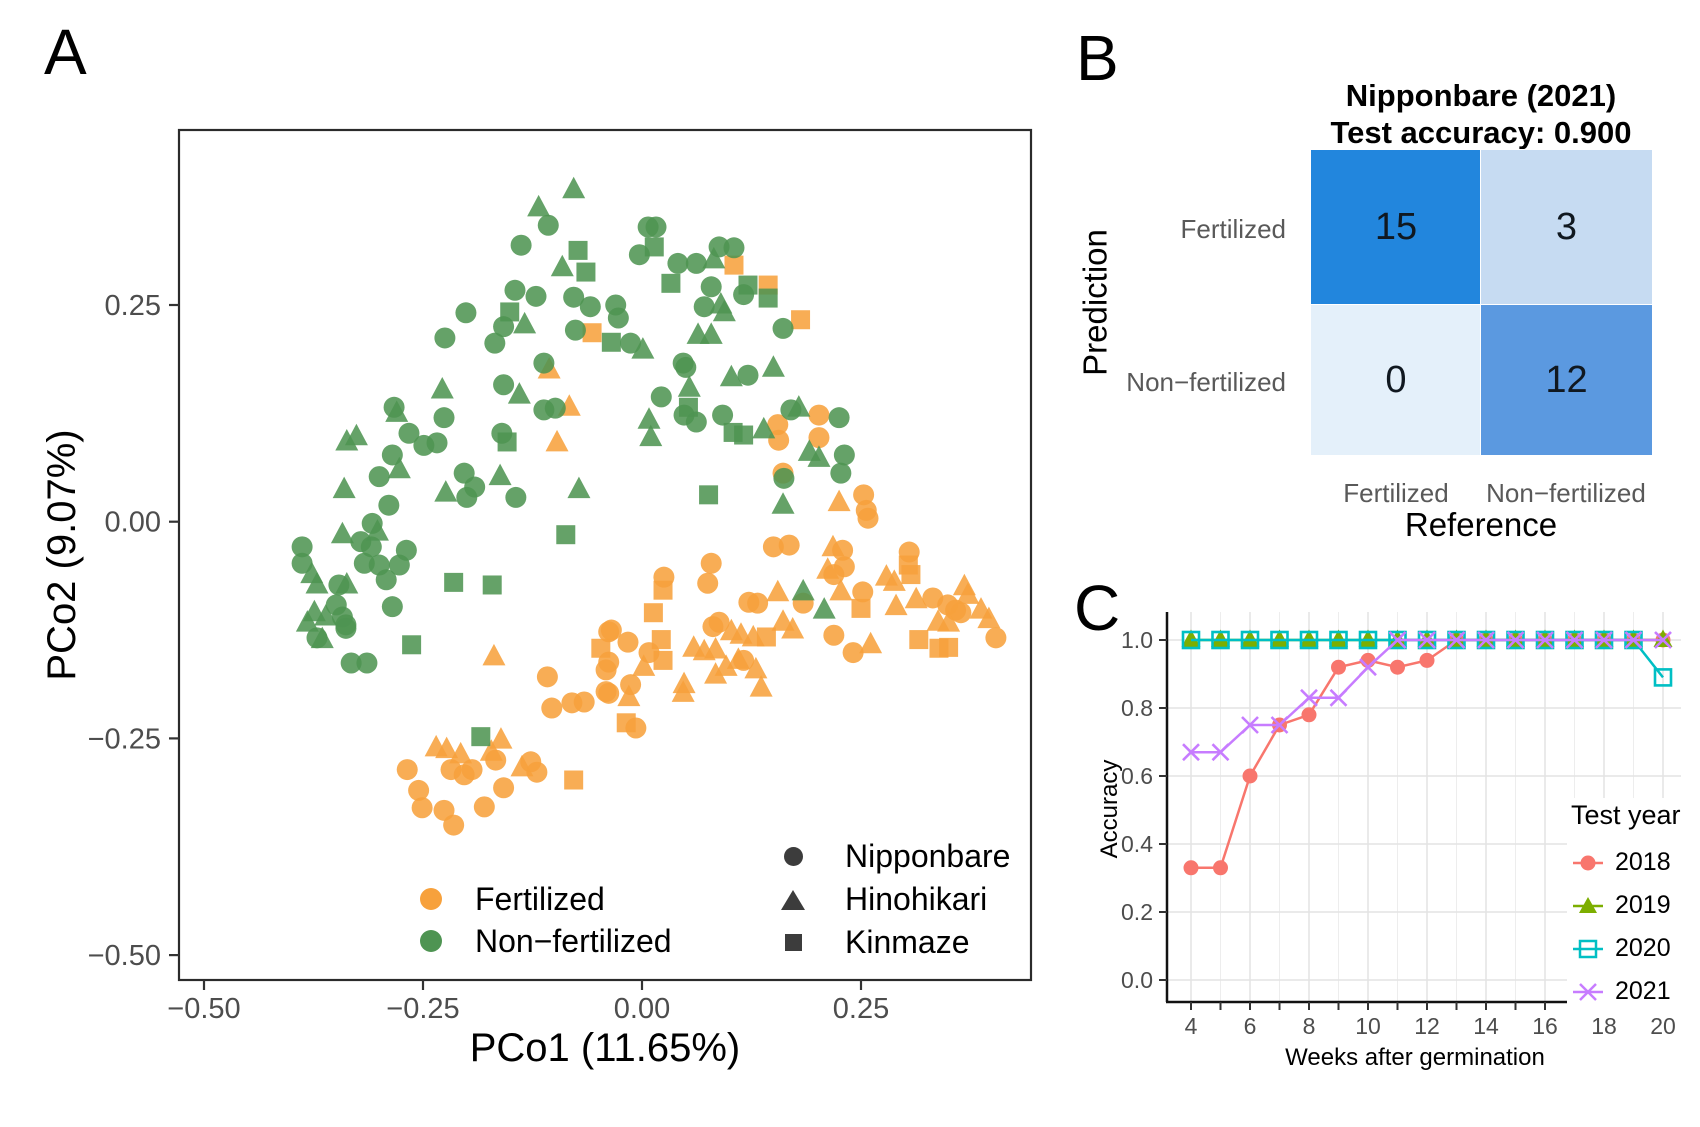 The width and height of the screenshot is (1700, 1127). What do you see at coordinates (895, 899) in the screenshot?
I see `legend-item-hinohikari: Hinohikari` at bounding box center [895, 899].